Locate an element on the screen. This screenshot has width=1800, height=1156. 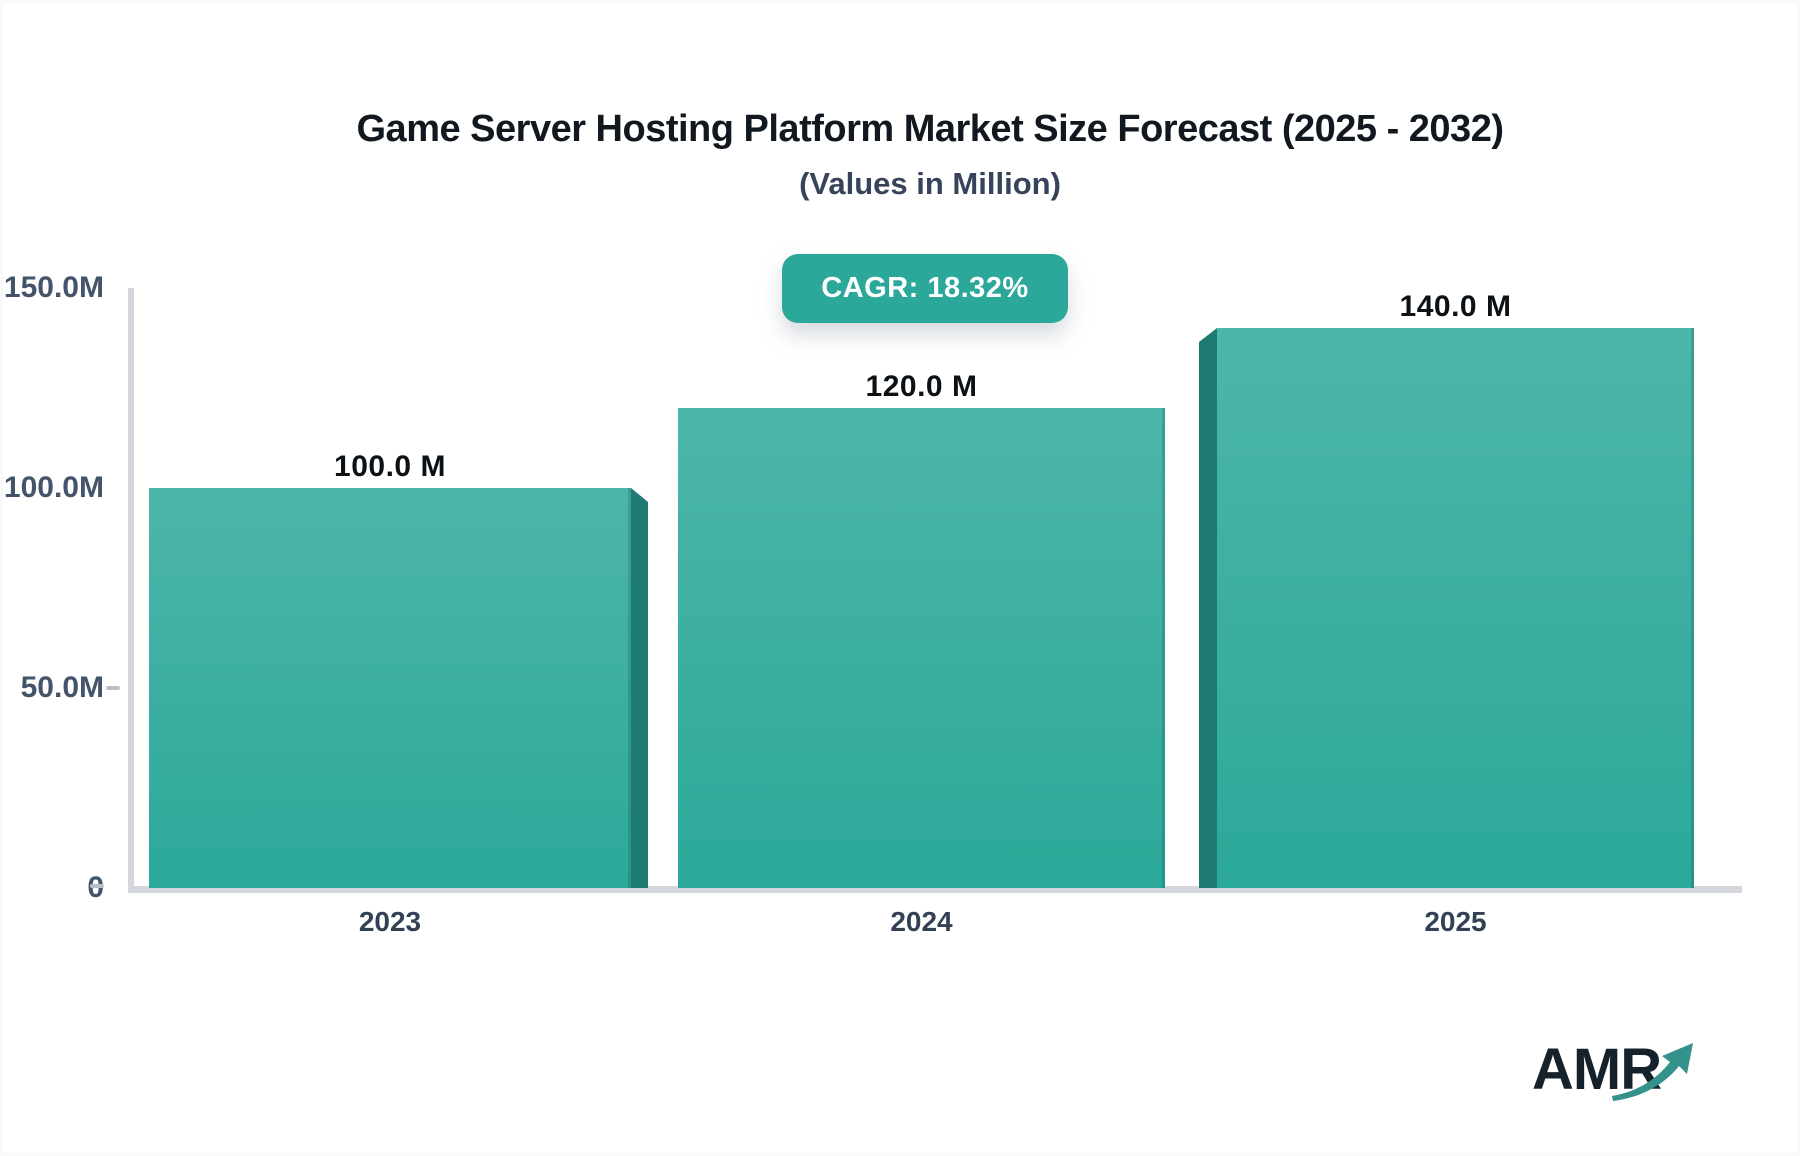
bar-value-label: 140.0 M is located at coordinates (1455, 306).